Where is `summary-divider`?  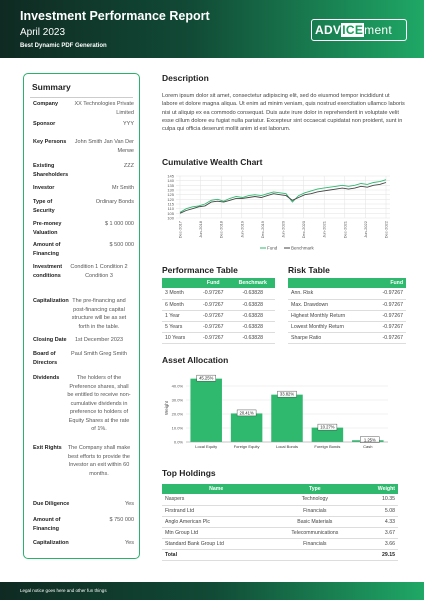 summary-divider is located at coordinates (81, 97).